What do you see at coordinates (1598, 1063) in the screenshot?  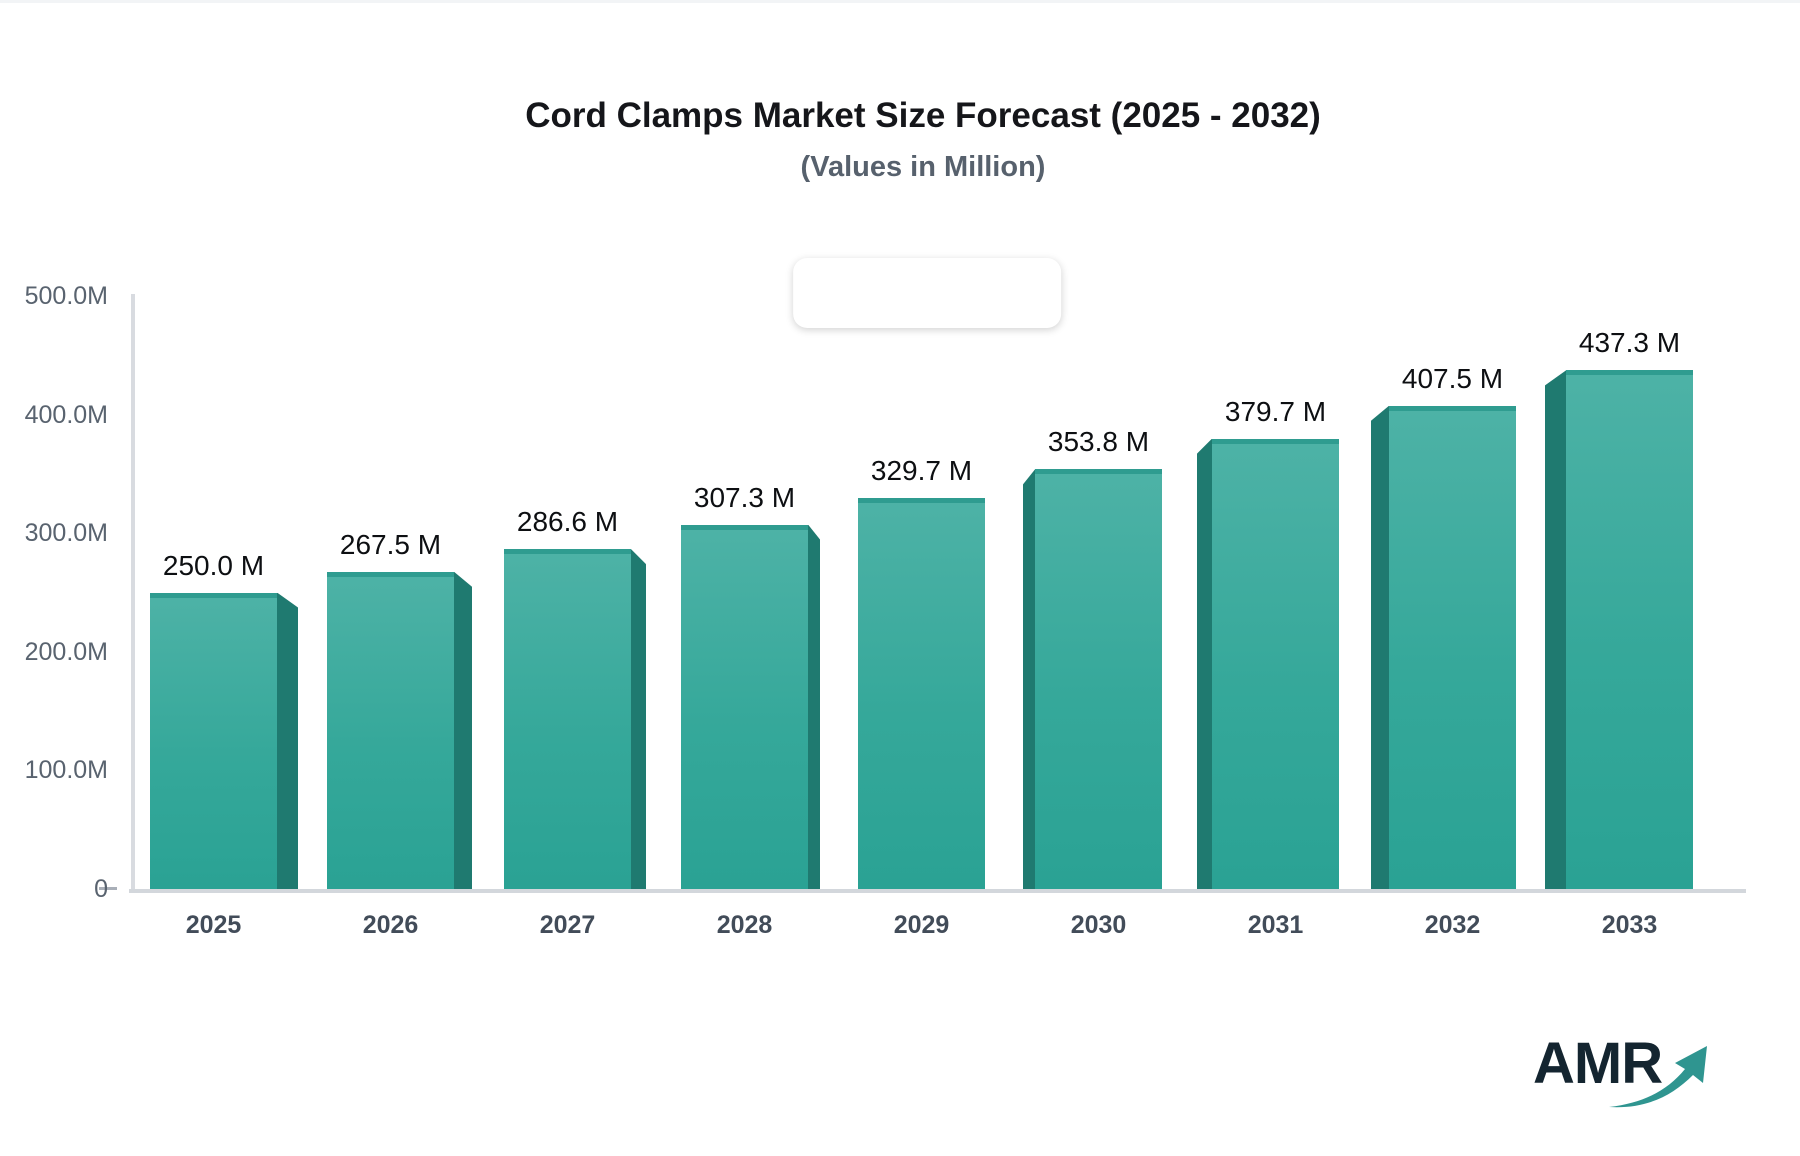 I see `logo-text: AMR` at bounding box center [1598, 1063].